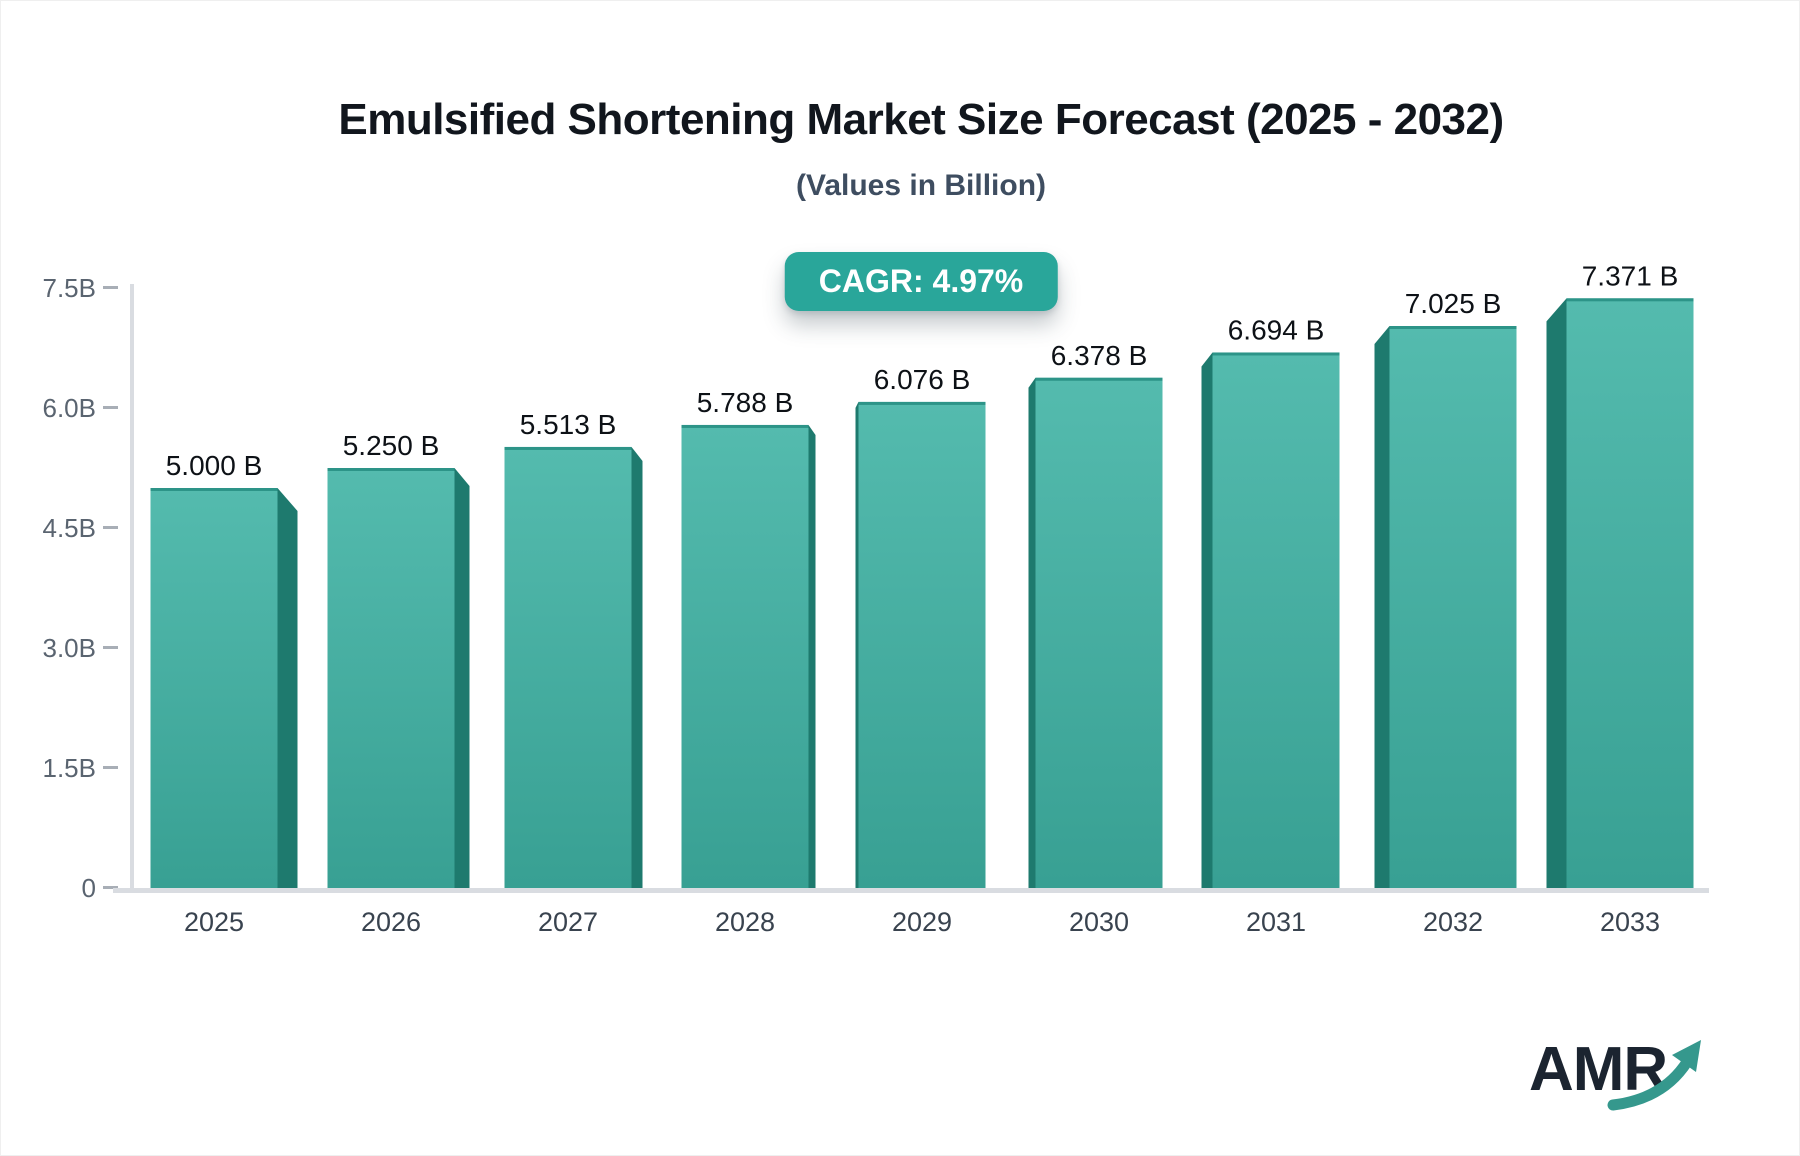  What do you see at coordinates (857, 644) in the screenshot?
I see `bar-side-2029` at bounding box center [857, 644].